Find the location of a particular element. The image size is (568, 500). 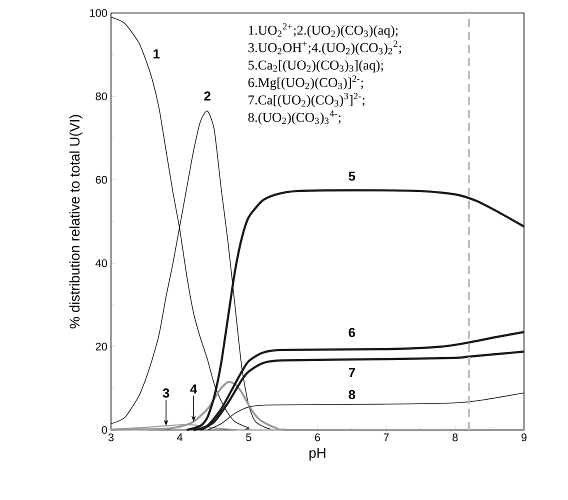

y-tick-label: 80 is located at coordinates (102, 96).